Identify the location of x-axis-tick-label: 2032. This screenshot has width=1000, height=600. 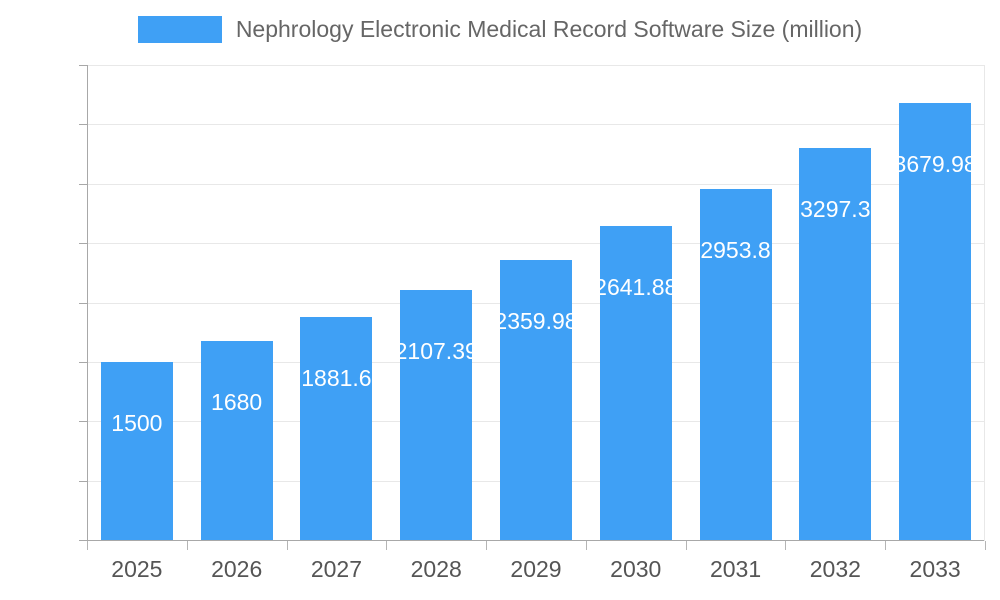
(835, 569).